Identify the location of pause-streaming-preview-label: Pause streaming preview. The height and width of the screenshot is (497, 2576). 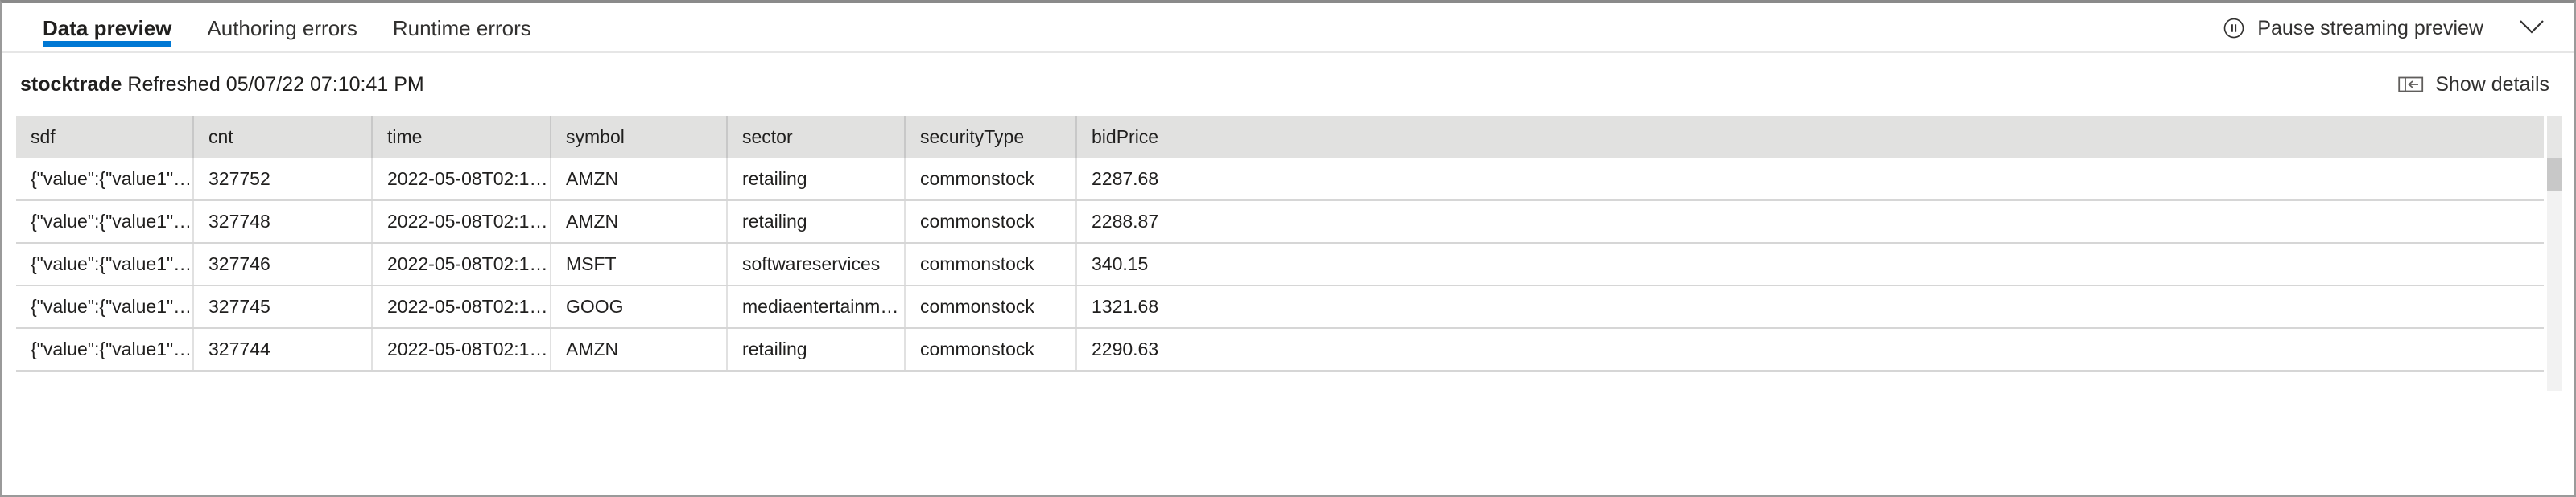
(2370, 27).